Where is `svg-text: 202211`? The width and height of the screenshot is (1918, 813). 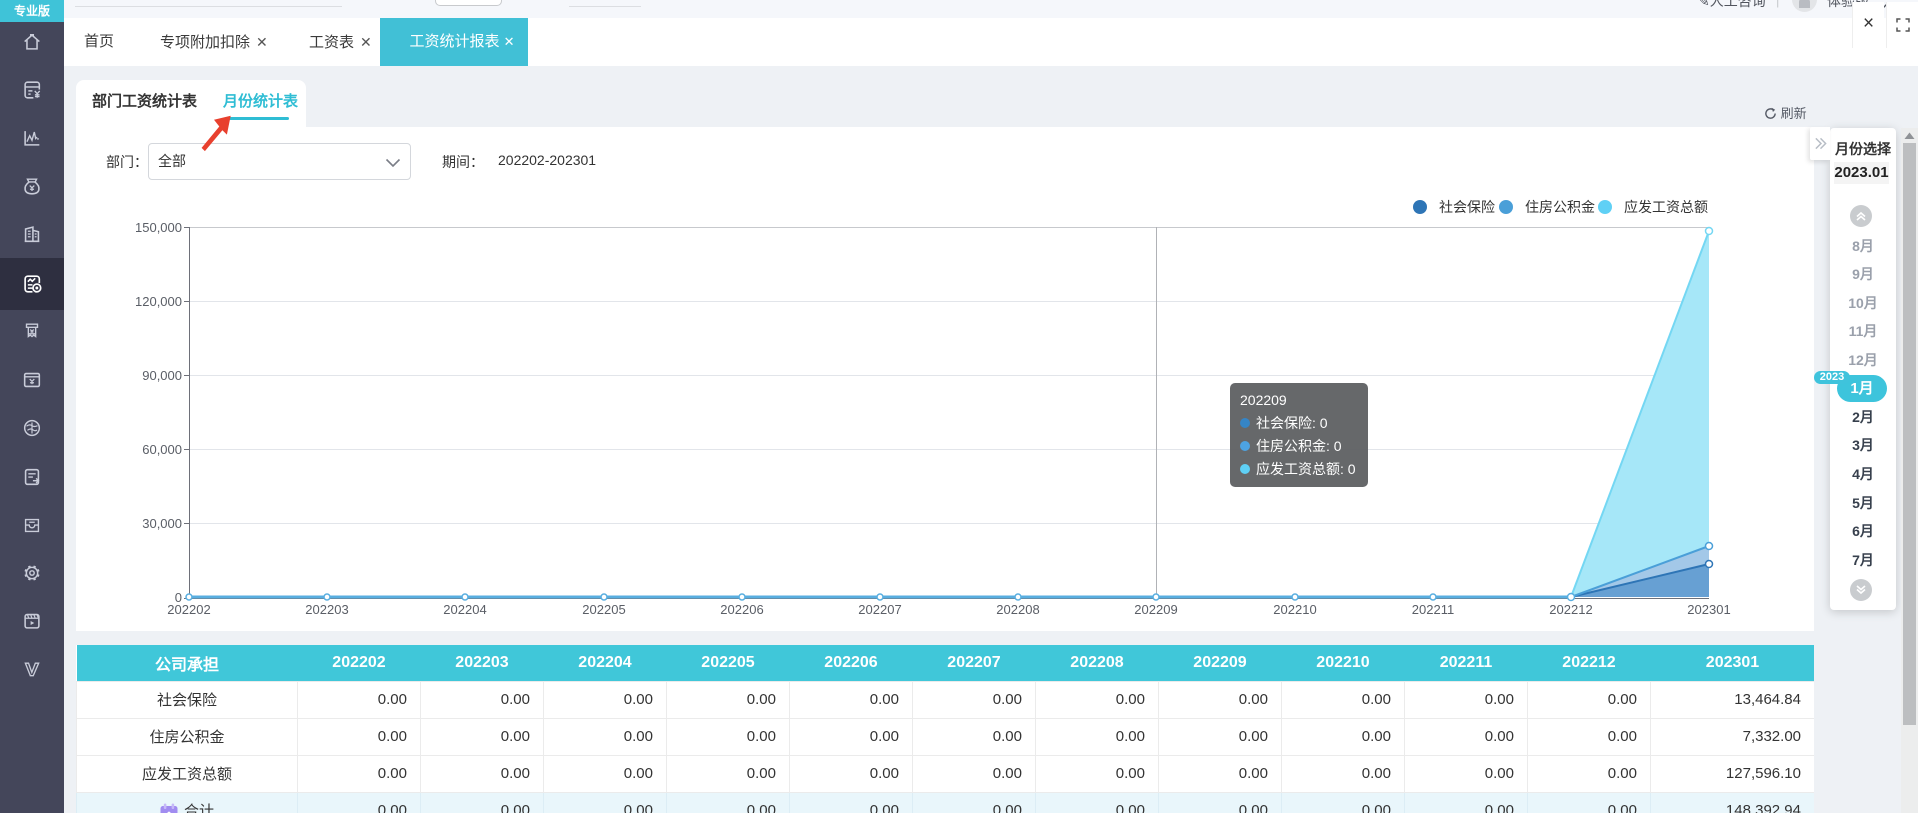
svg-text: 202211 is located at coordinates (1433, 609).